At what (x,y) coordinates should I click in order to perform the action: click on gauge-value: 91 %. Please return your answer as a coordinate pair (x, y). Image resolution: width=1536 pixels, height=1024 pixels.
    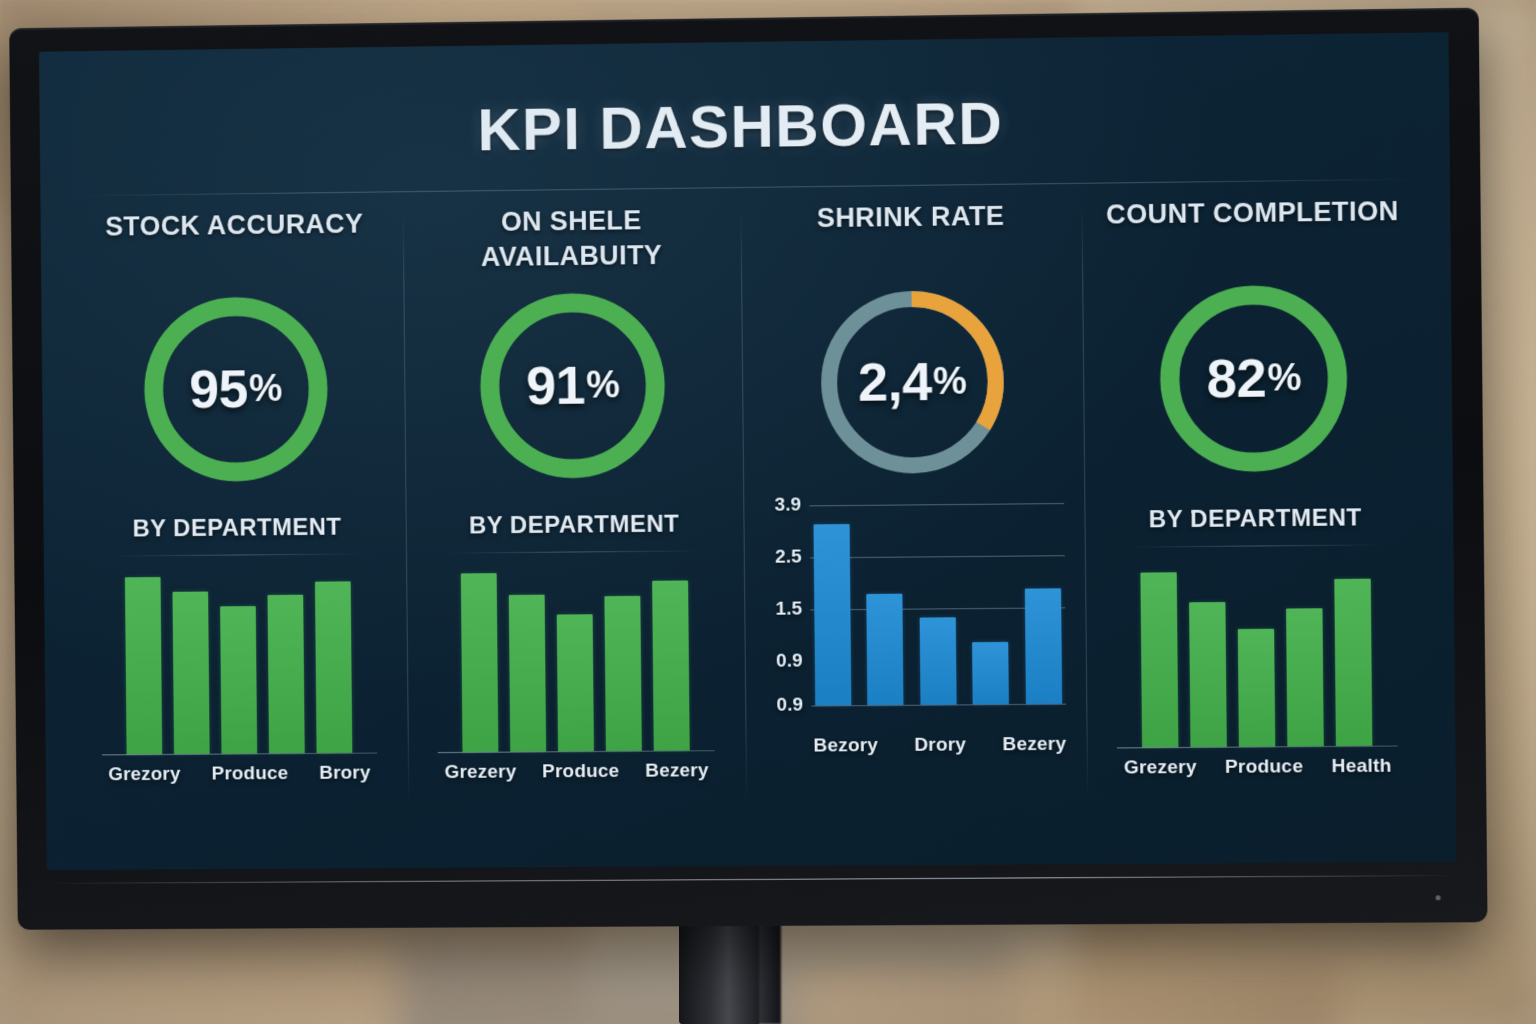
    Looking at the image, I should click on (572, 386).